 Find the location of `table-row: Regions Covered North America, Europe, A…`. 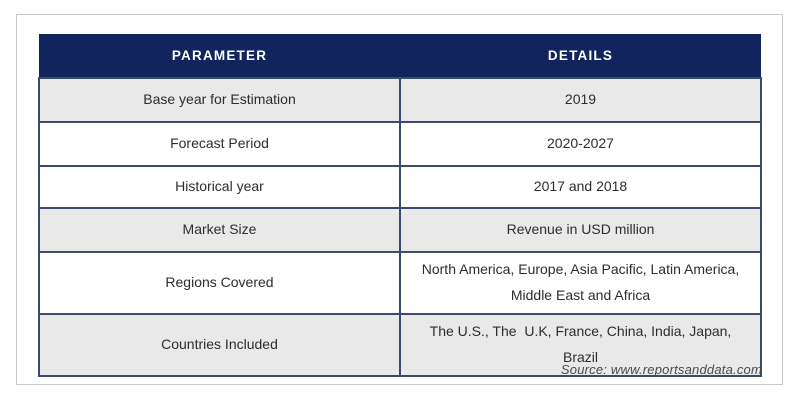

table-row: Regions Covered North America, Europe, A… is located at coordinates (400, 283).